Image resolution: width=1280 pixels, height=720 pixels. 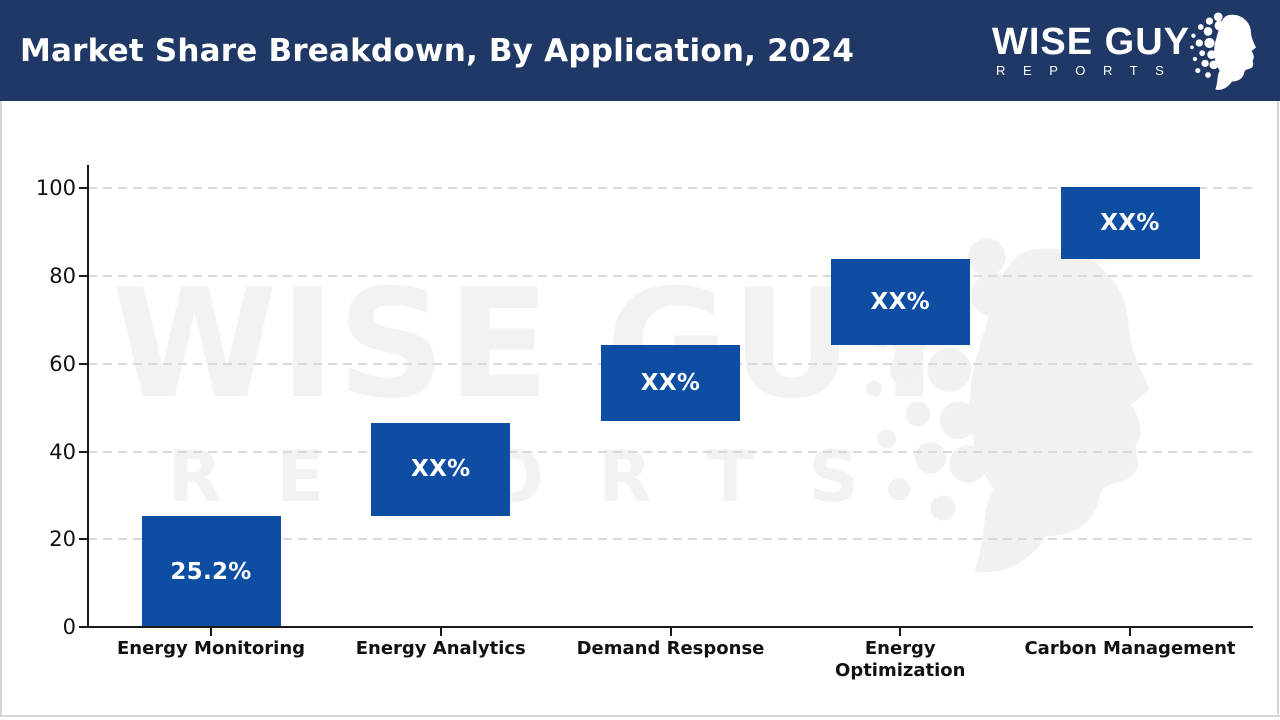 I want to click on y-tick-label-20: 20, so click(x=62, y=539).